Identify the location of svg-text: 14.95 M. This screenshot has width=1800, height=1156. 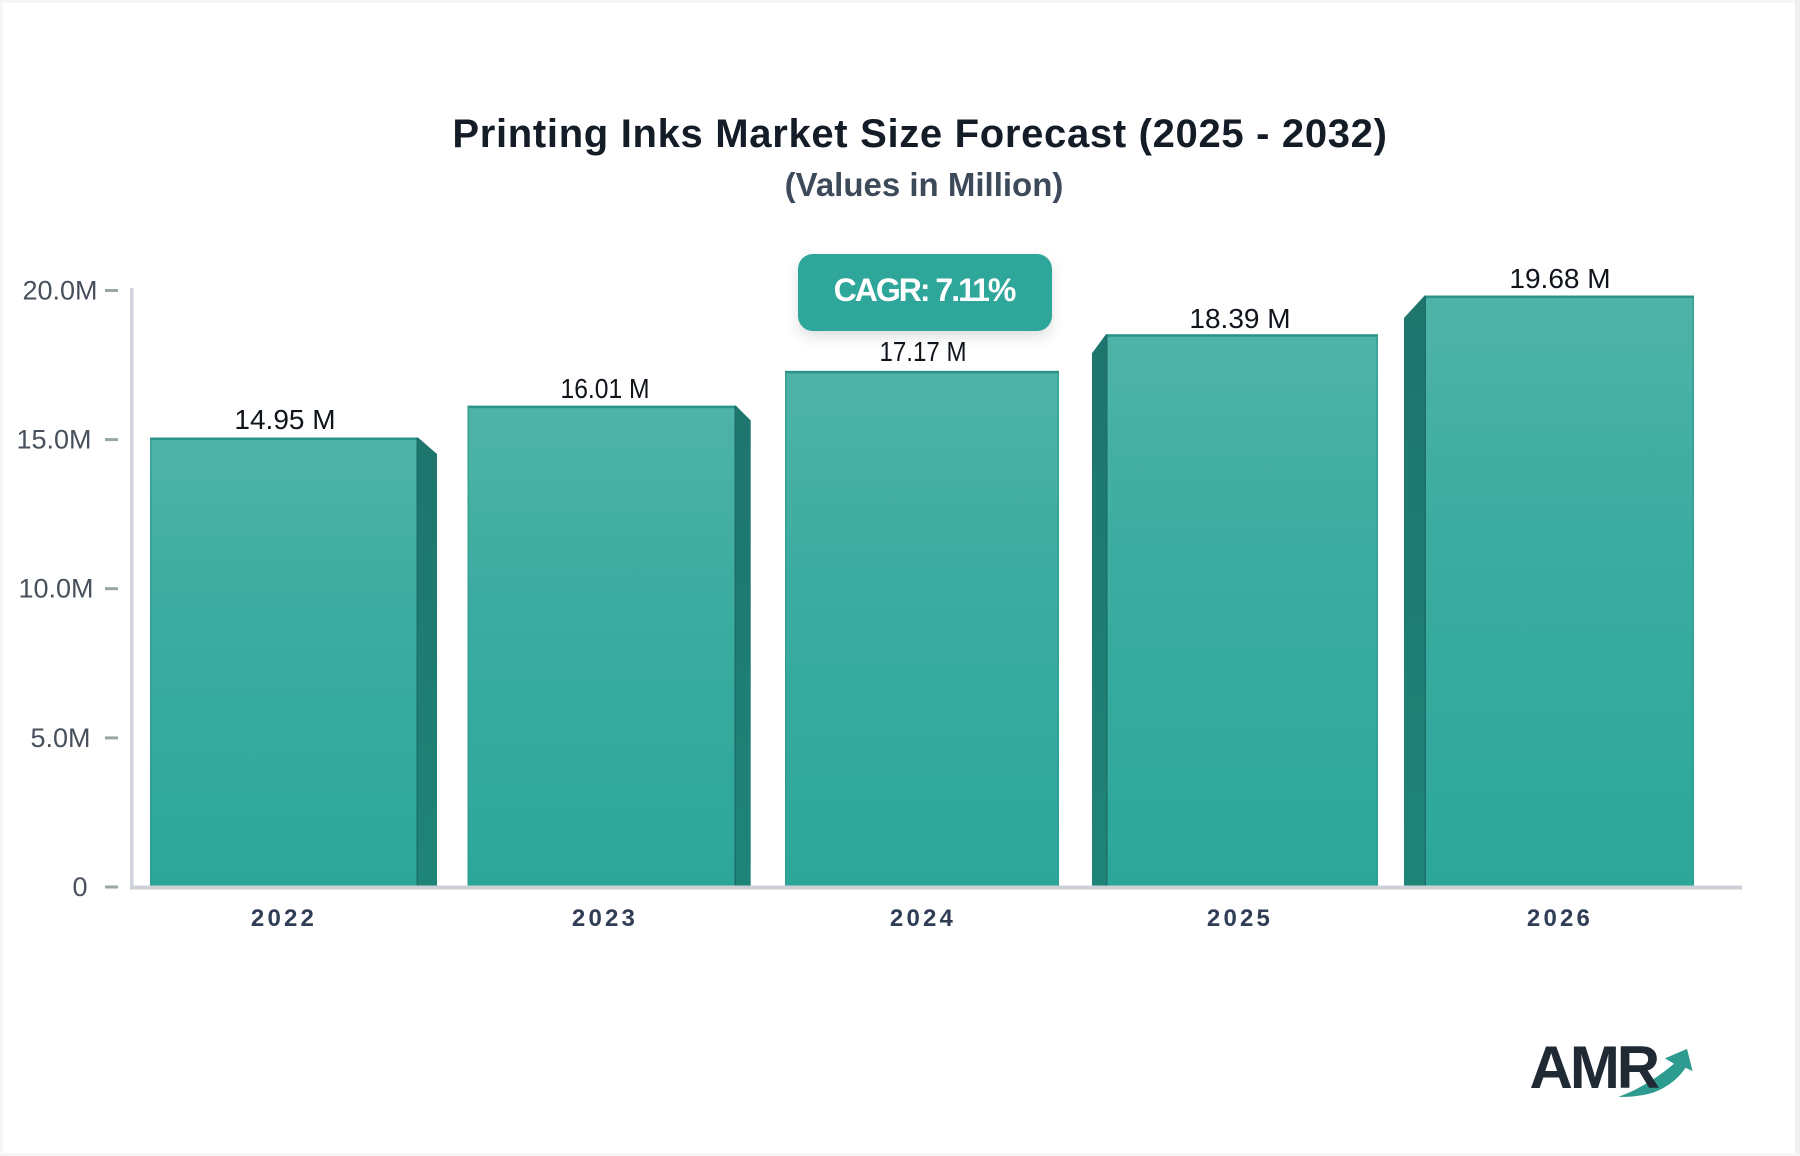
(284, 419).